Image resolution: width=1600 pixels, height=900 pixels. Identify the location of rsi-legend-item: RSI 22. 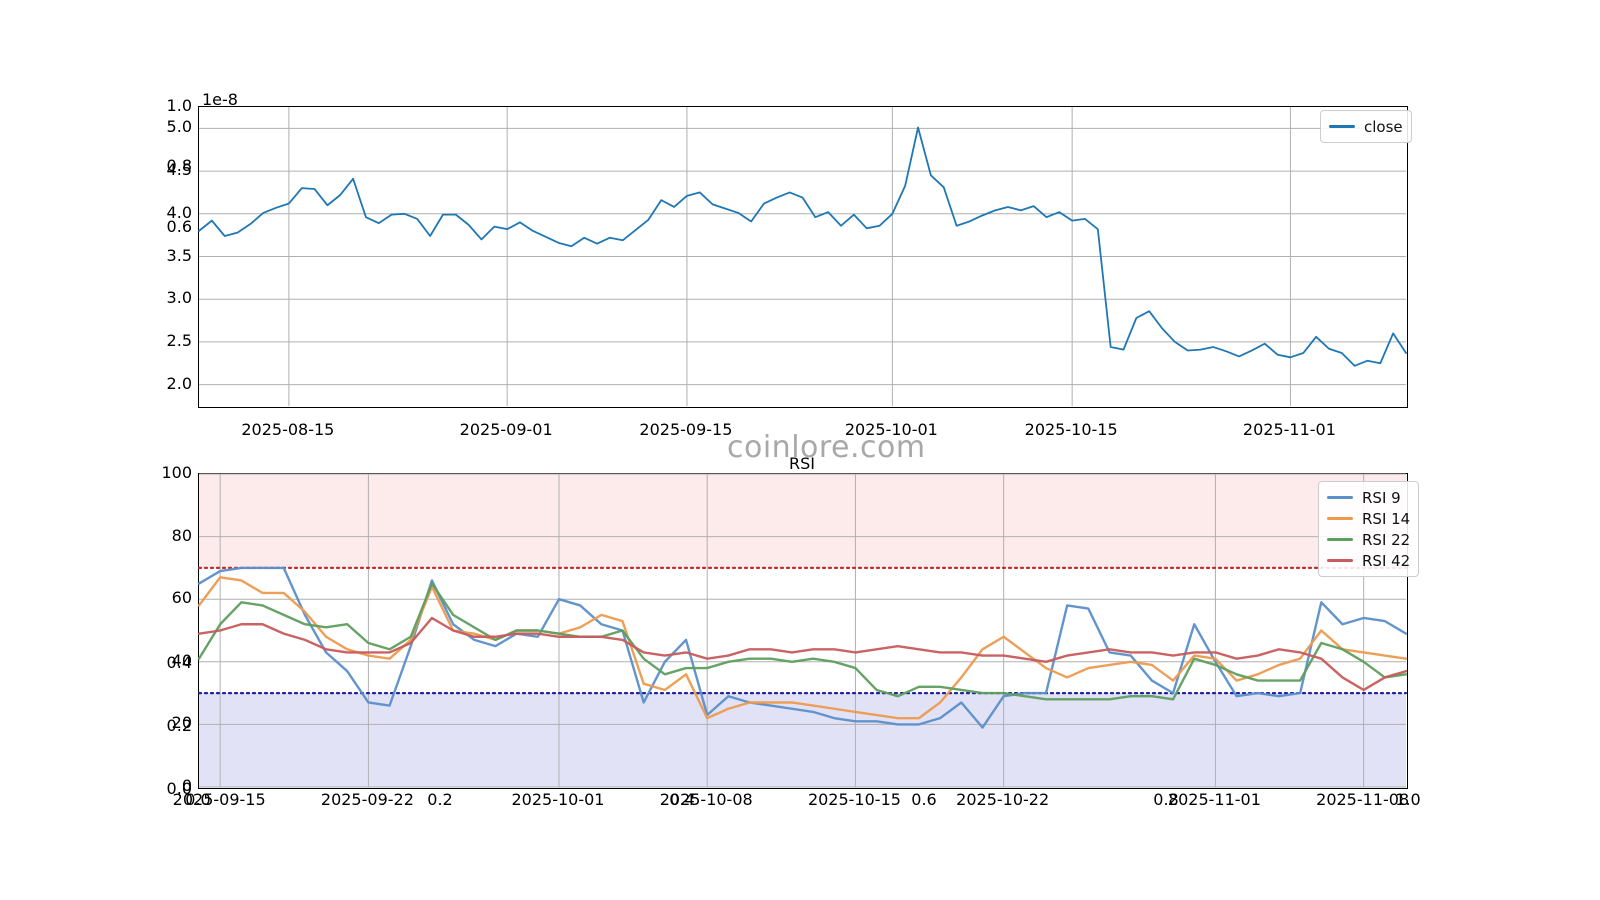
(1368, 539).